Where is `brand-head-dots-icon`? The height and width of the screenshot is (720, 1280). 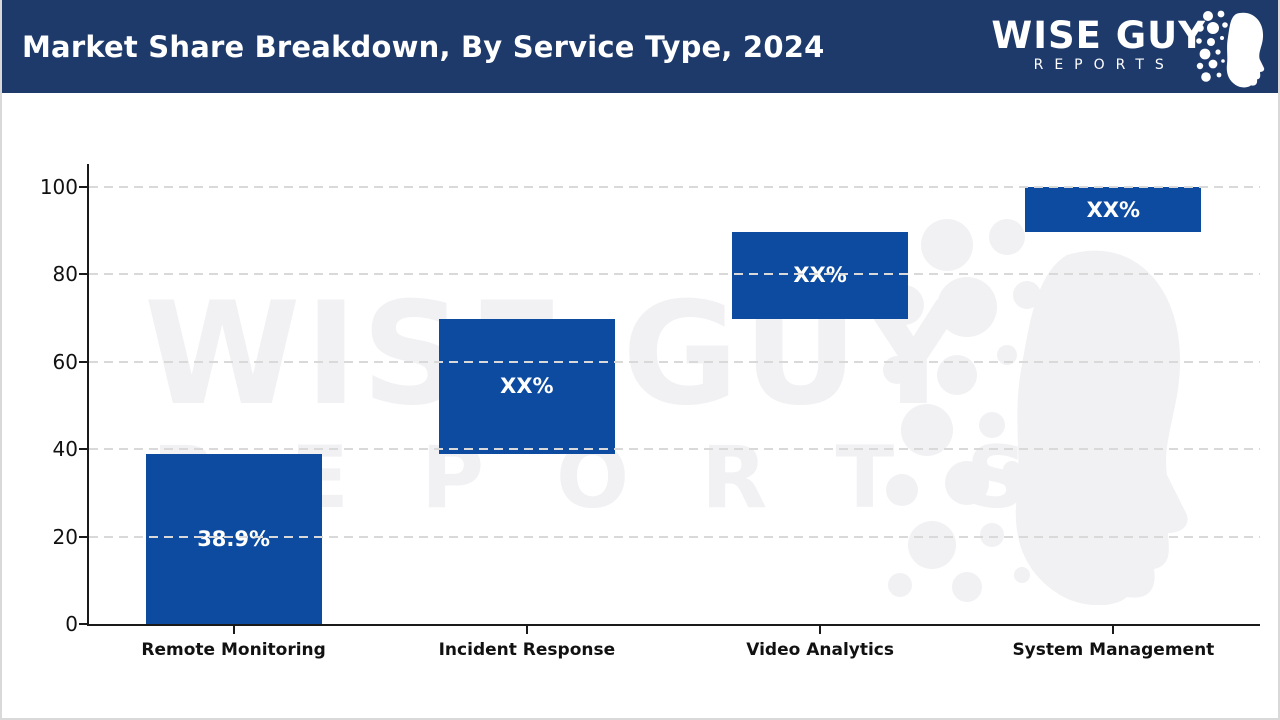
brand-head-dots-icon is located at coordinates (1230, 49).